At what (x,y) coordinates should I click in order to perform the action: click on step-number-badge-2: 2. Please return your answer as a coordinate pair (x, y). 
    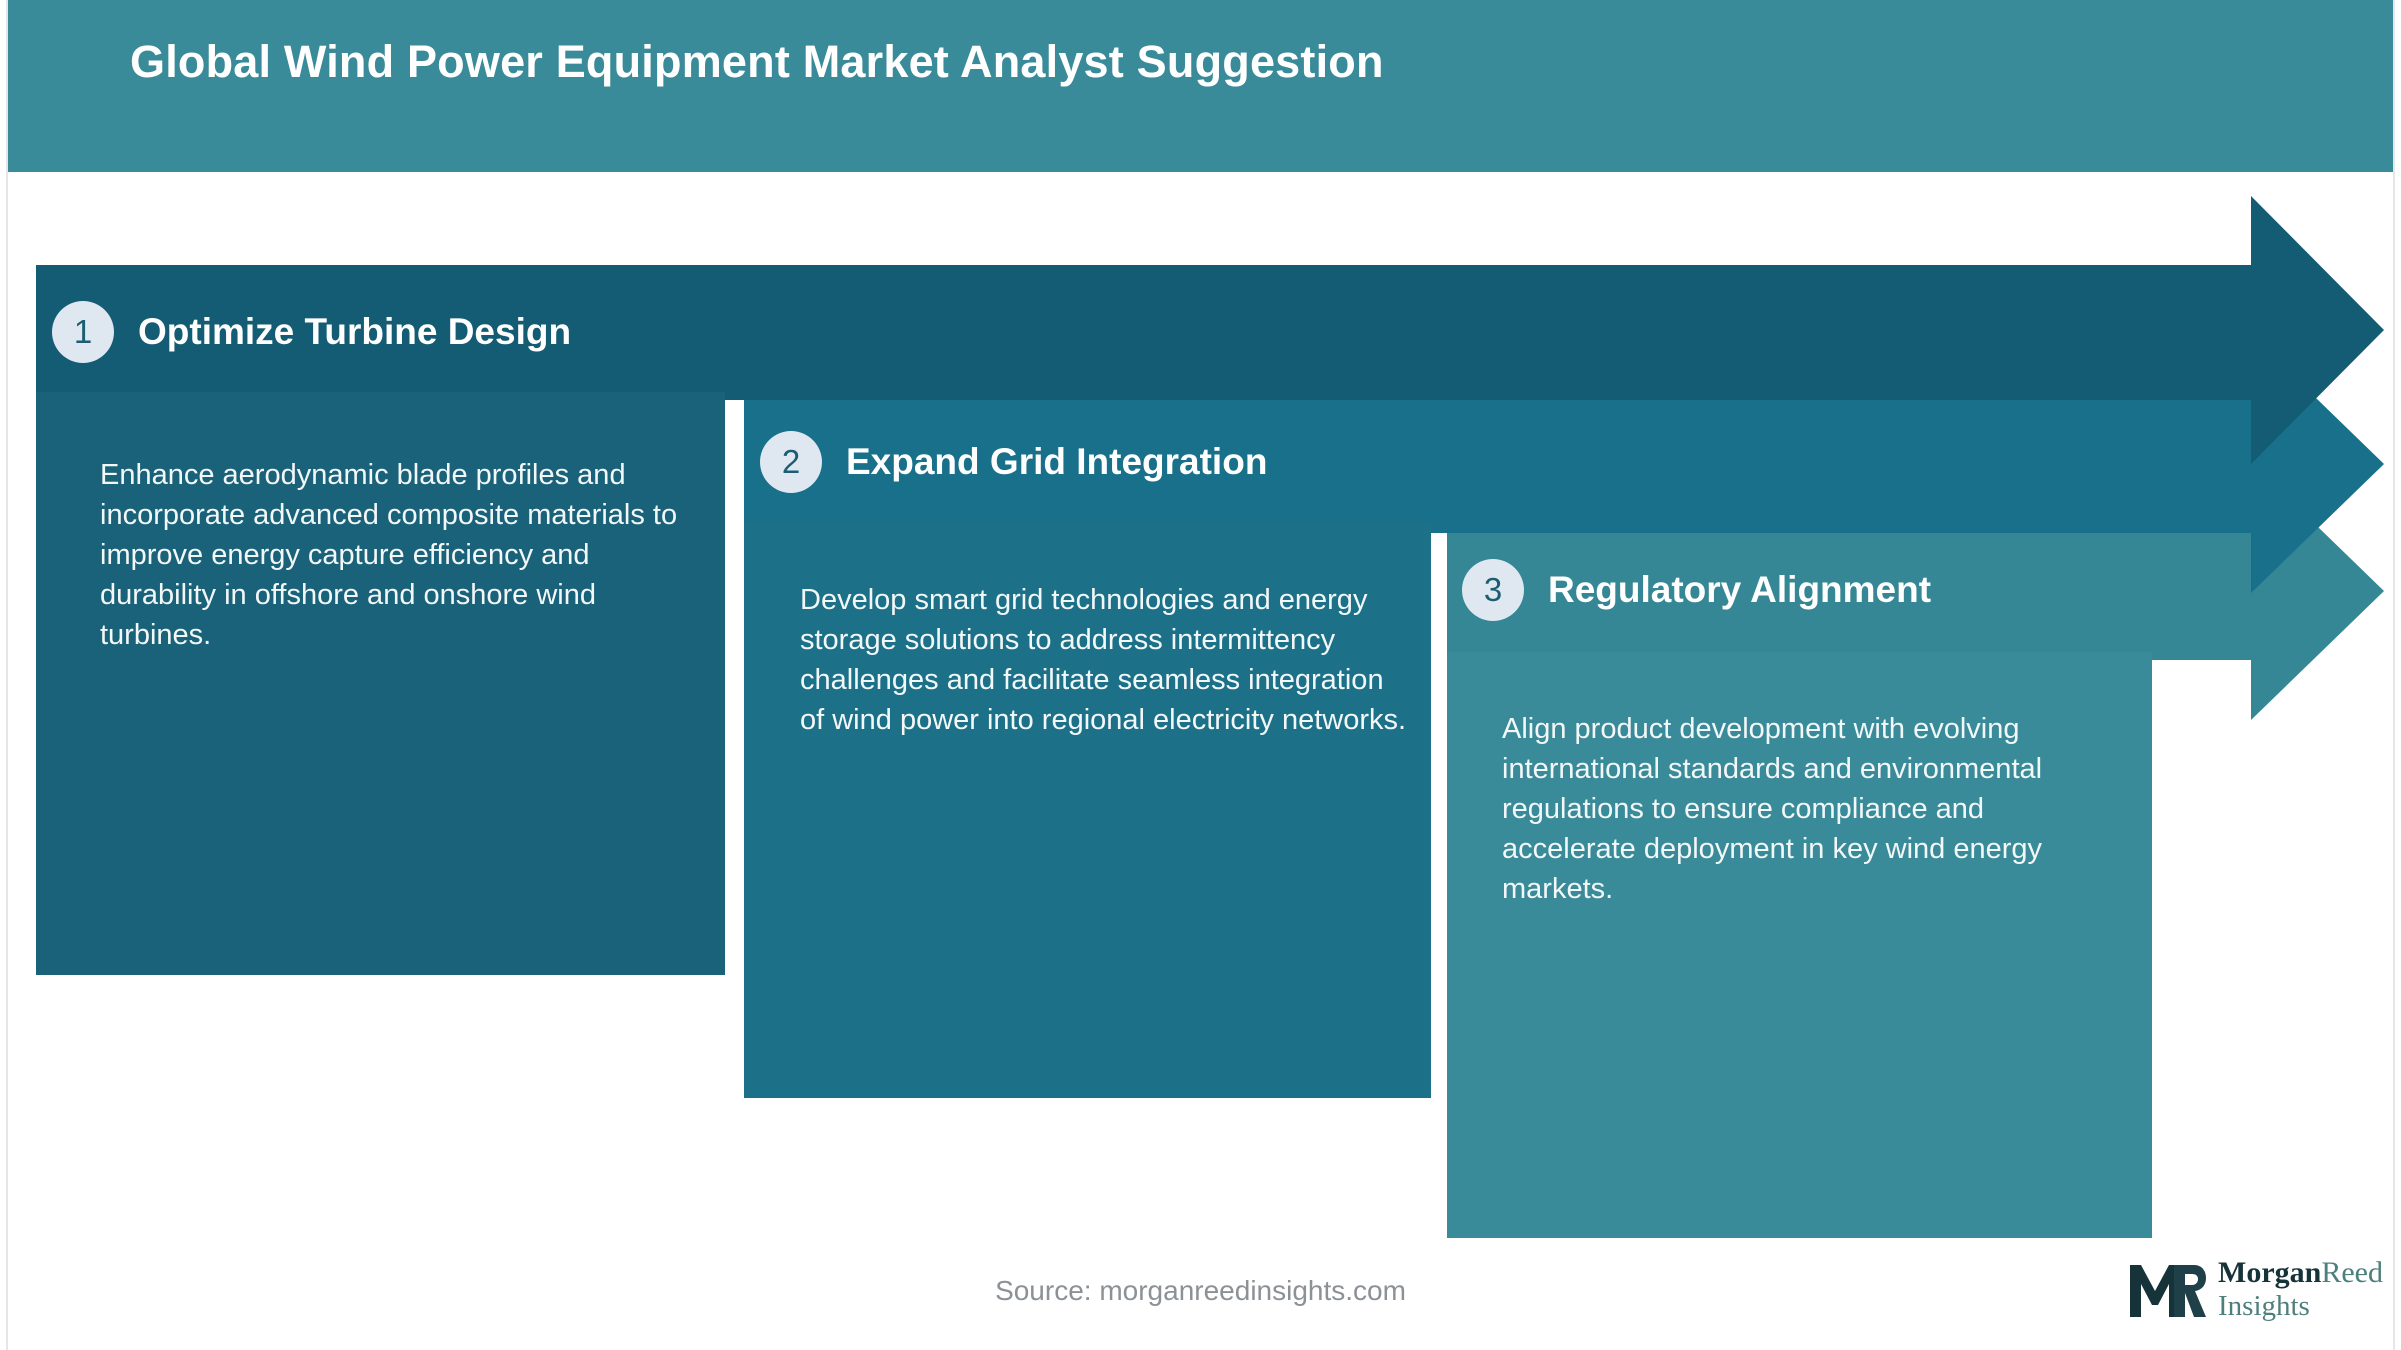
    Looking at the image, I should click on (791, 462).